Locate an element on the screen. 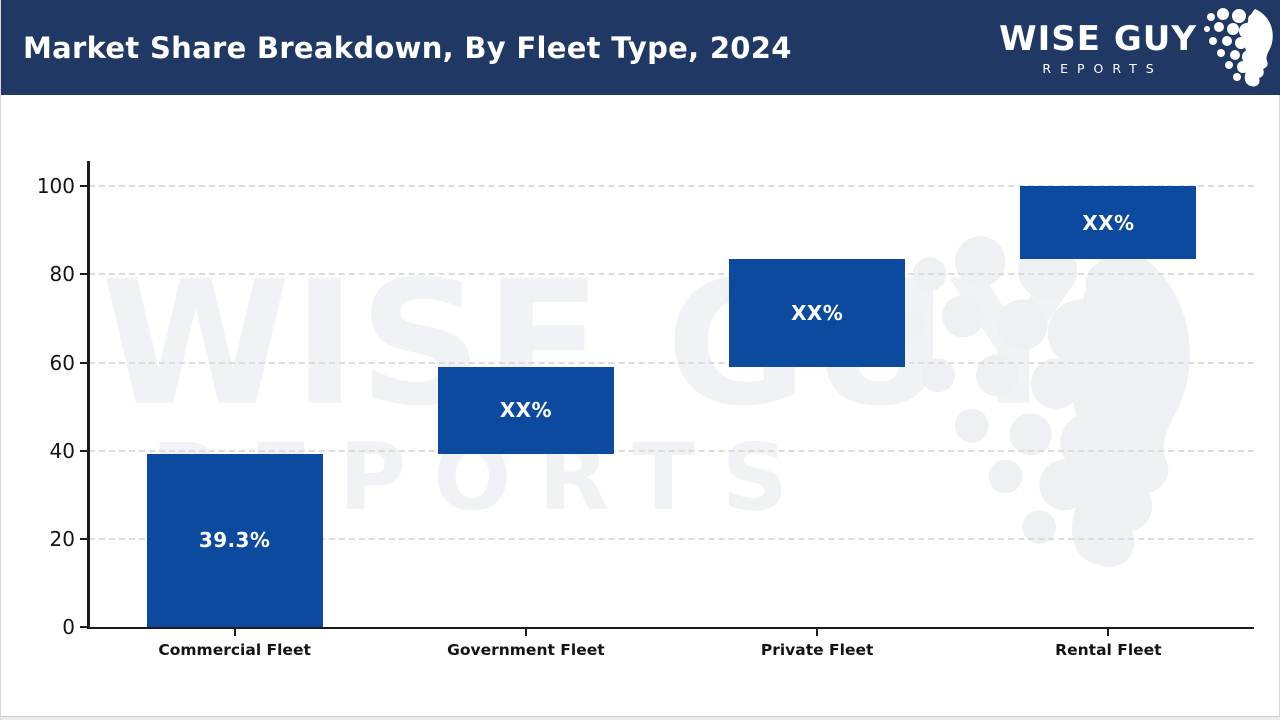 This screenshot has width=1280, height=720. dotted-head-icon is located at coordinates (1236, 49).